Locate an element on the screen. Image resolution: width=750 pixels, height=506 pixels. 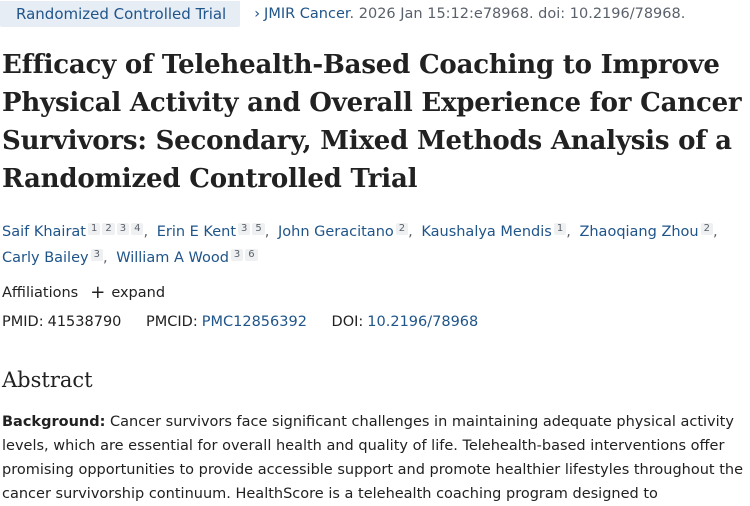
doi-link: 10.2196/78968 is located at coordinates (423, 322).